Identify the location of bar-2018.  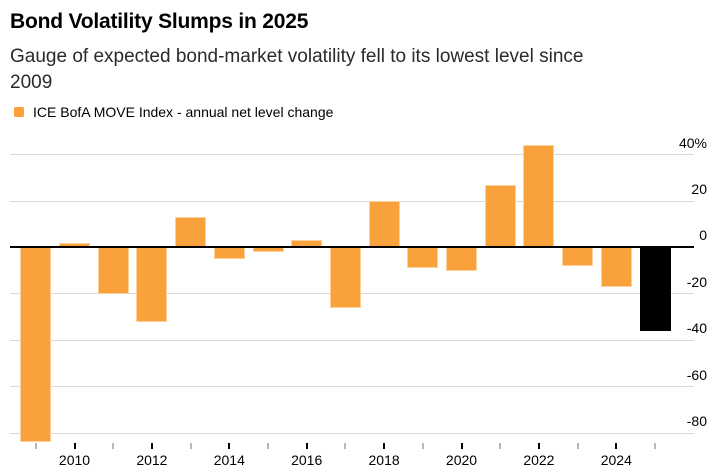
(384, 224).